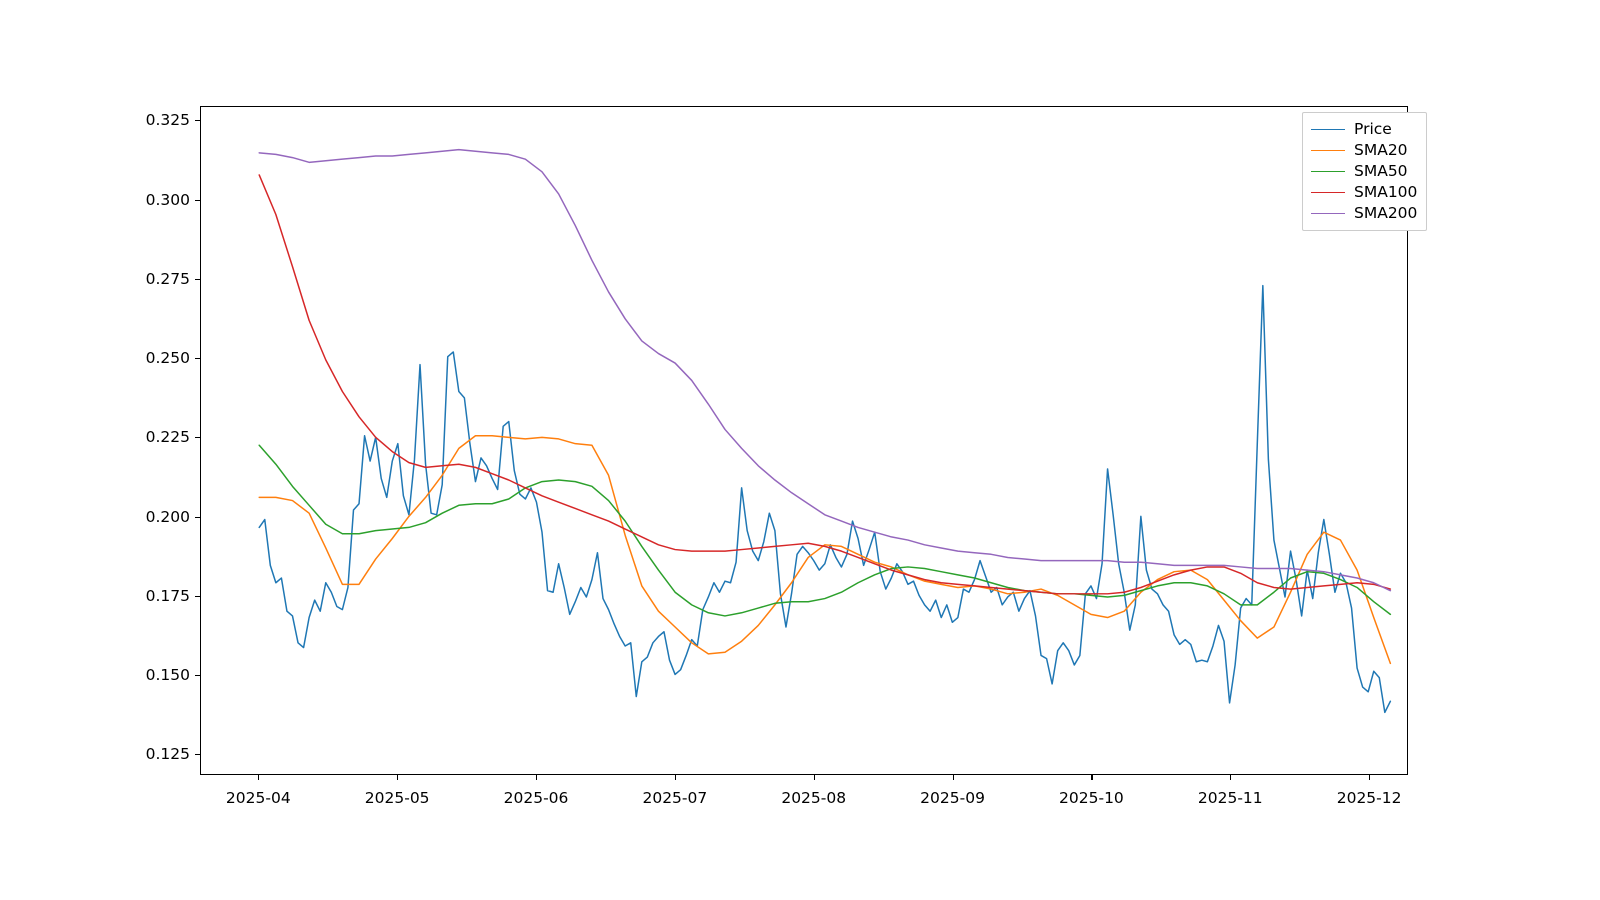  Describe the element at coordinates (258, 798) in the screenshot. I see `x-tick-label: 2025-04` at that location.